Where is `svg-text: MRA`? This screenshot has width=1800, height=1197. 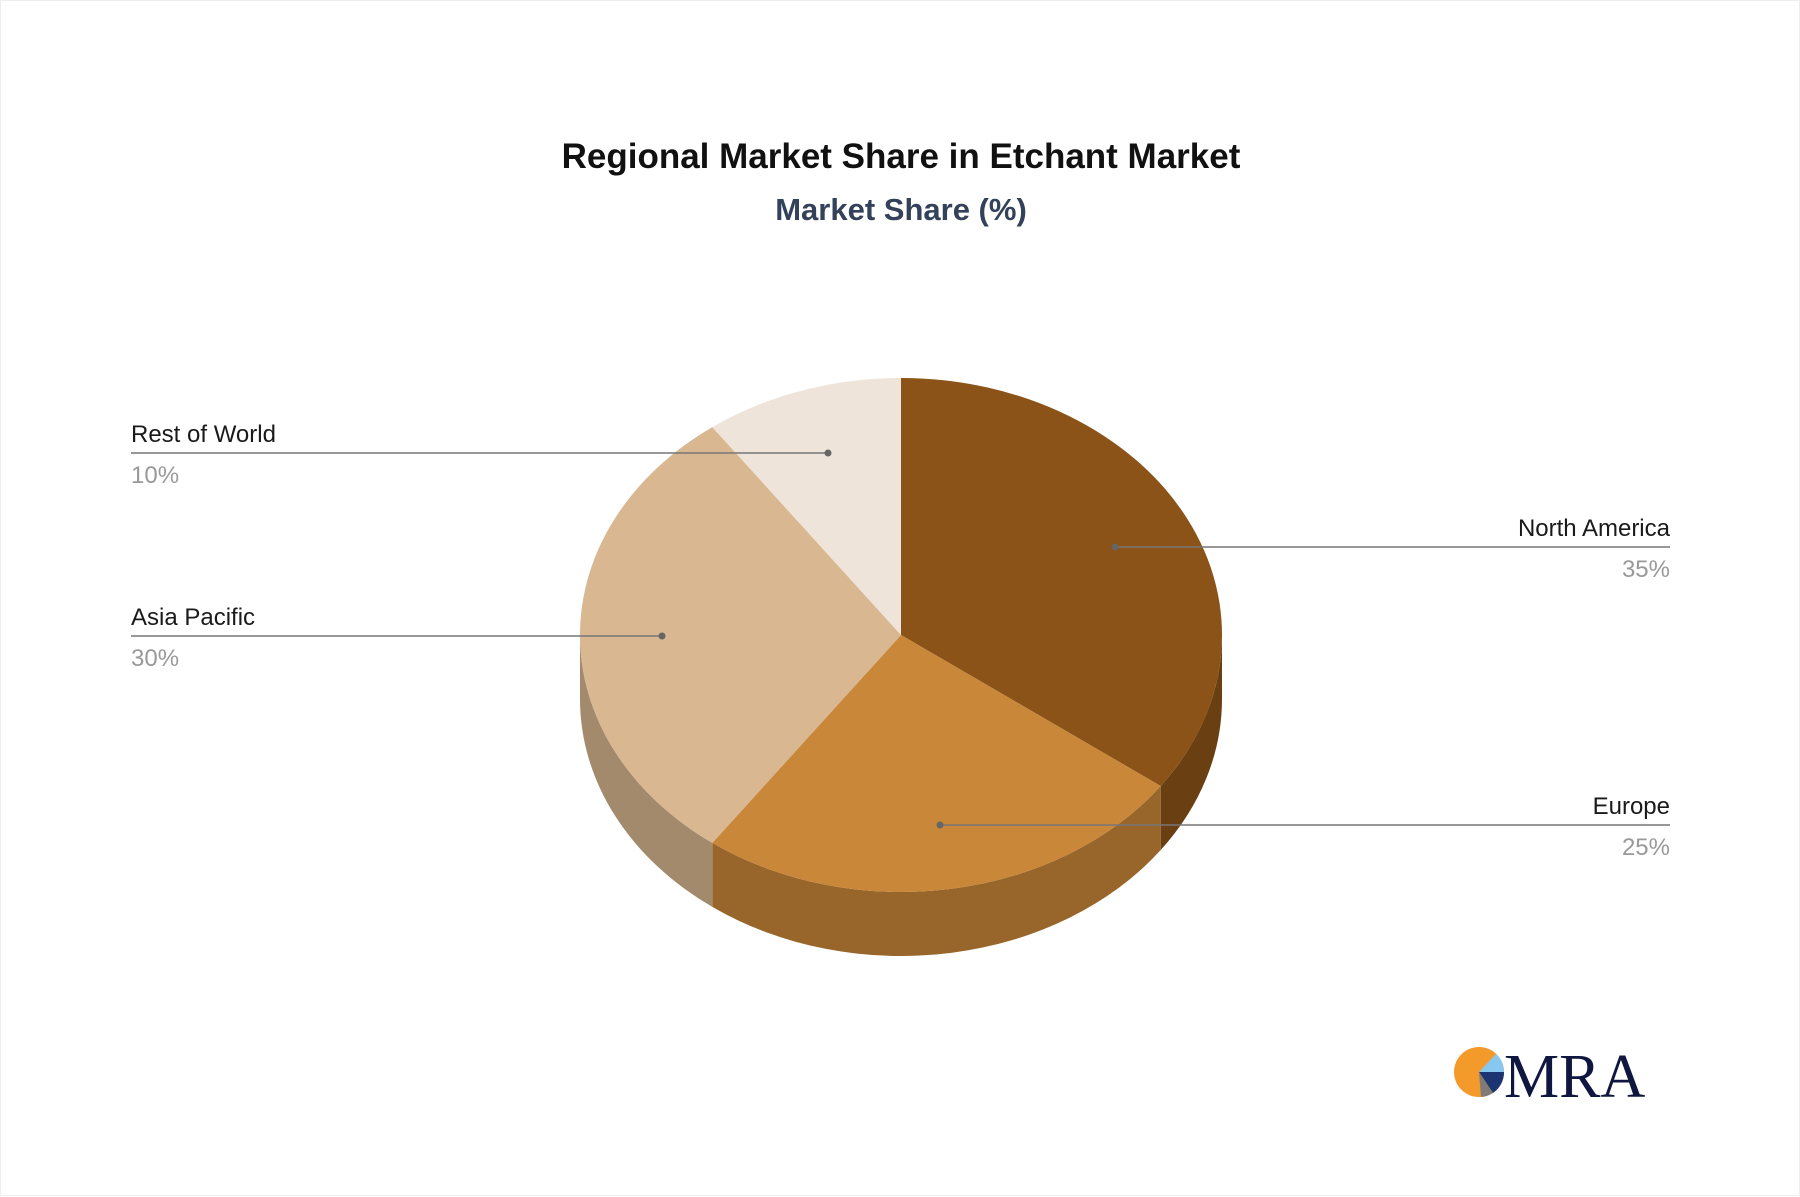 svg-text: MRA is located at coordinates (1574, 1073).